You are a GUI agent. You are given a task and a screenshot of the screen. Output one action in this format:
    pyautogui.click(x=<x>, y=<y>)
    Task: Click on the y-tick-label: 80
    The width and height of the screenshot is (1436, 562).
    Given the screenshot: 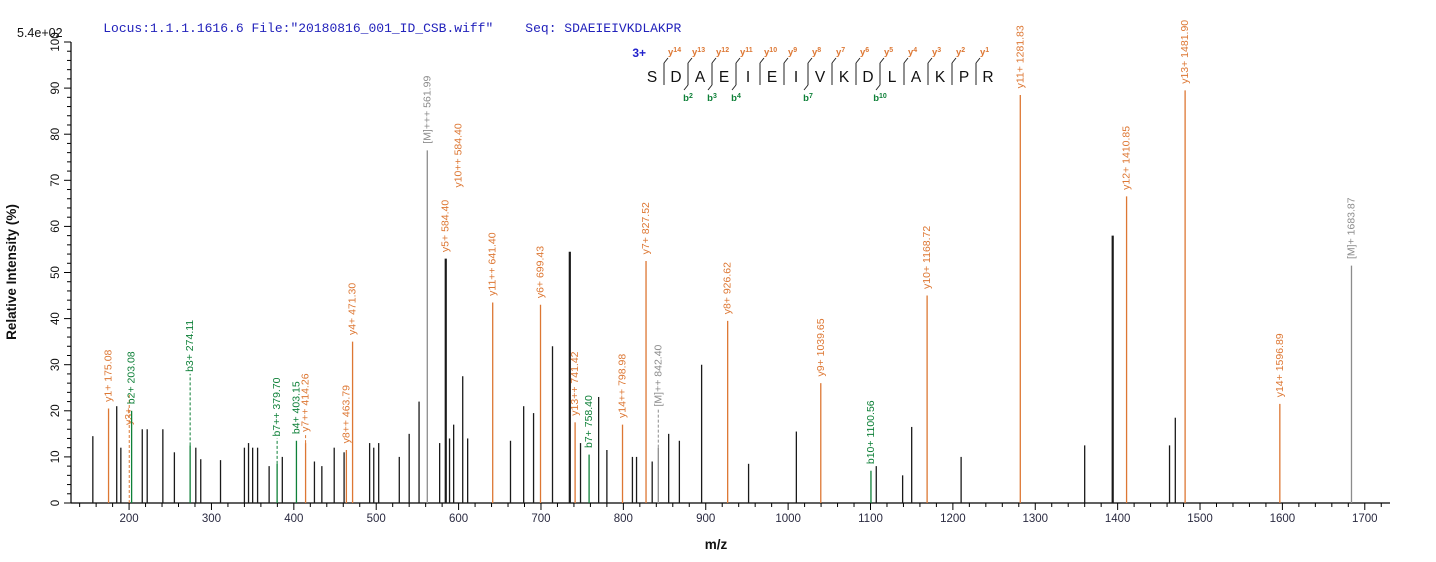 What is the action you would take?
    pyautogui.click(x=56, y=134)
    